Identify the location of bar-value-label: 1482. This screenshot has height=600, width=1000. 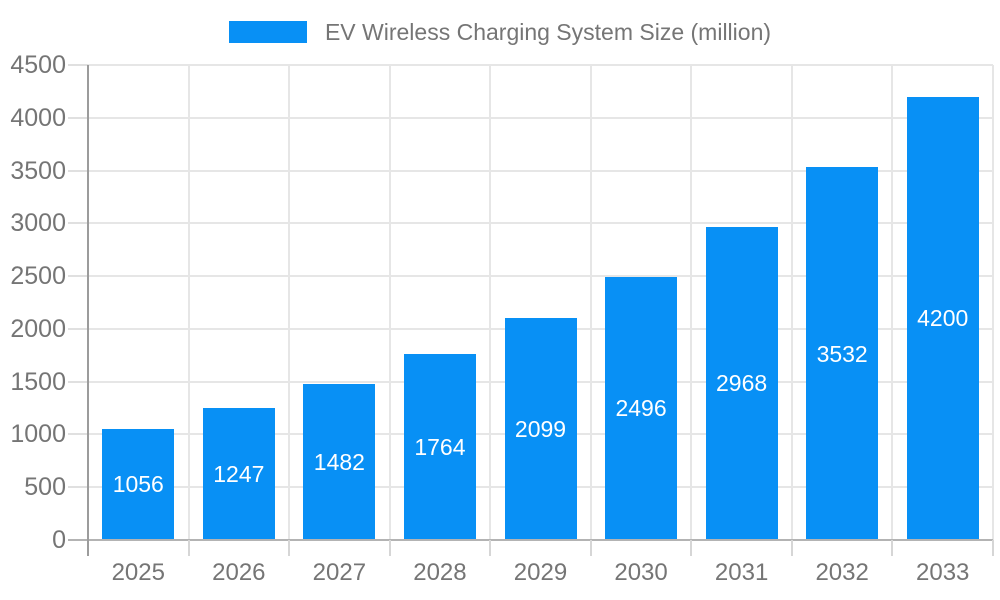
(339, 461).